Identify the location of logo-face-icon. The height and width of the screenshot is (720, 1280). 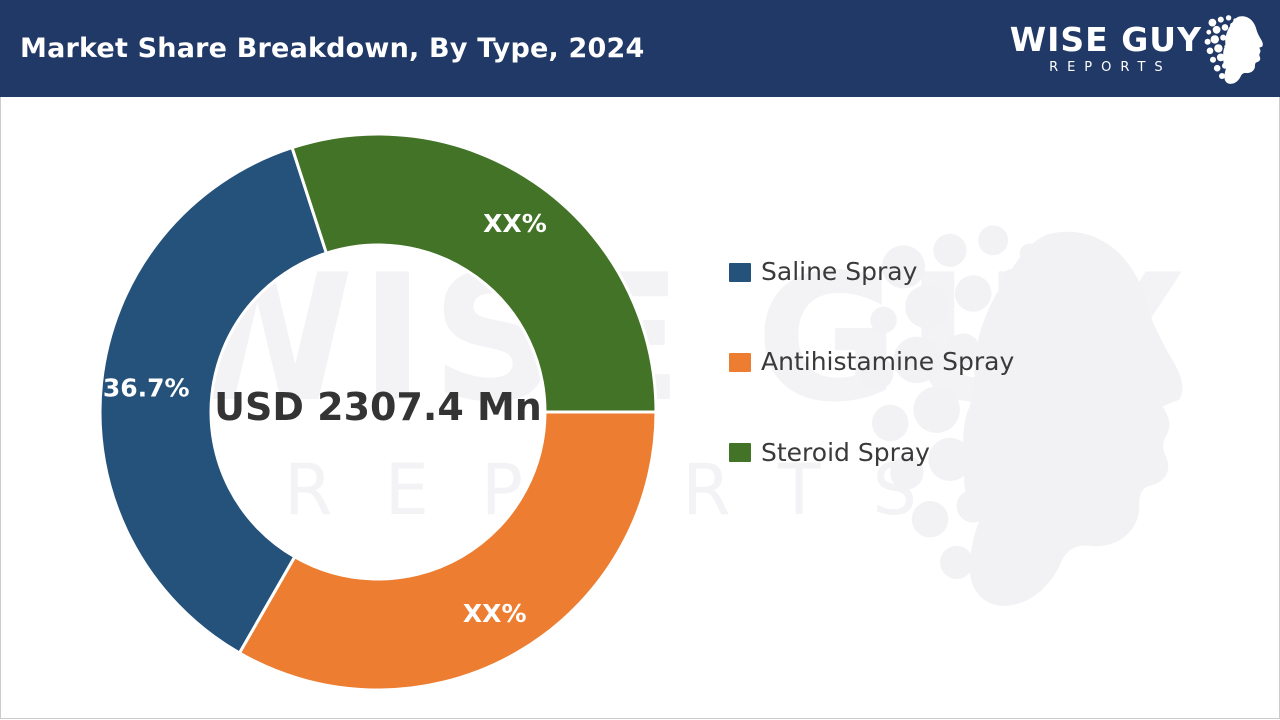
(1233, 49).